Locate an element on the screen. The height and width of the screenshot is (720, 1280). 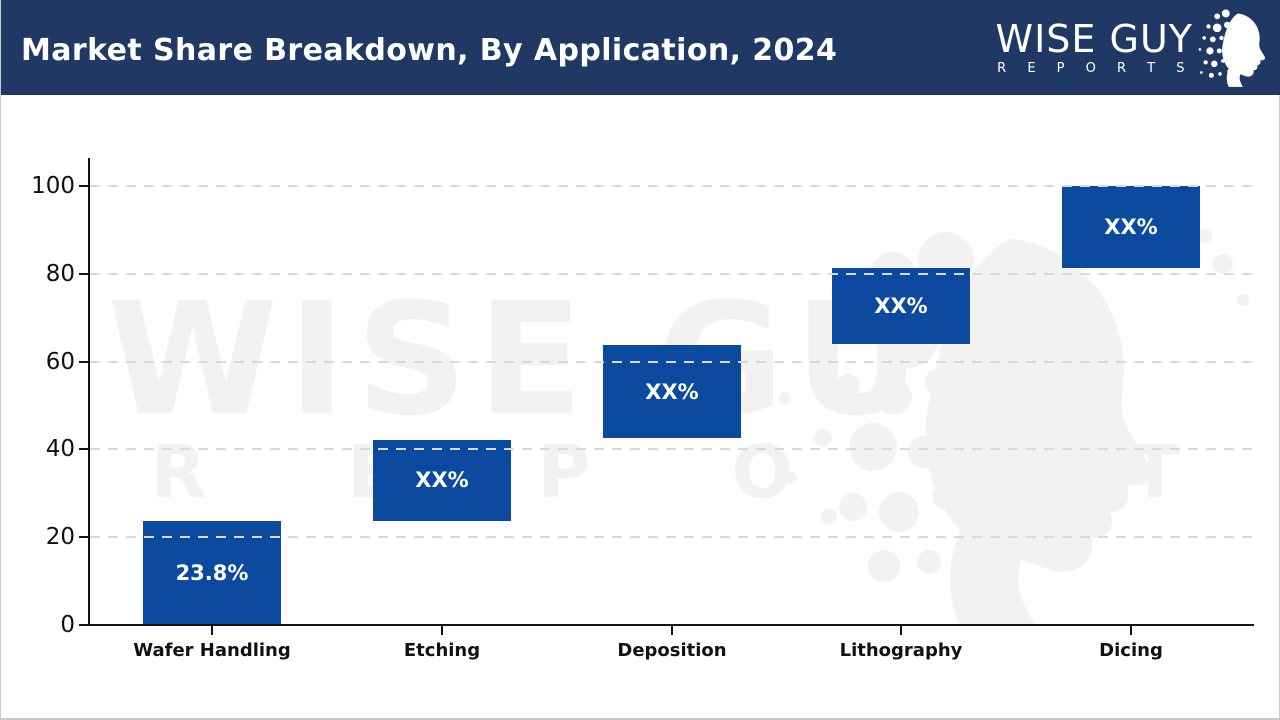
wise-guy-reports-logo: WISE GUY R E P O R T S is located at coordinates (1132, 48).